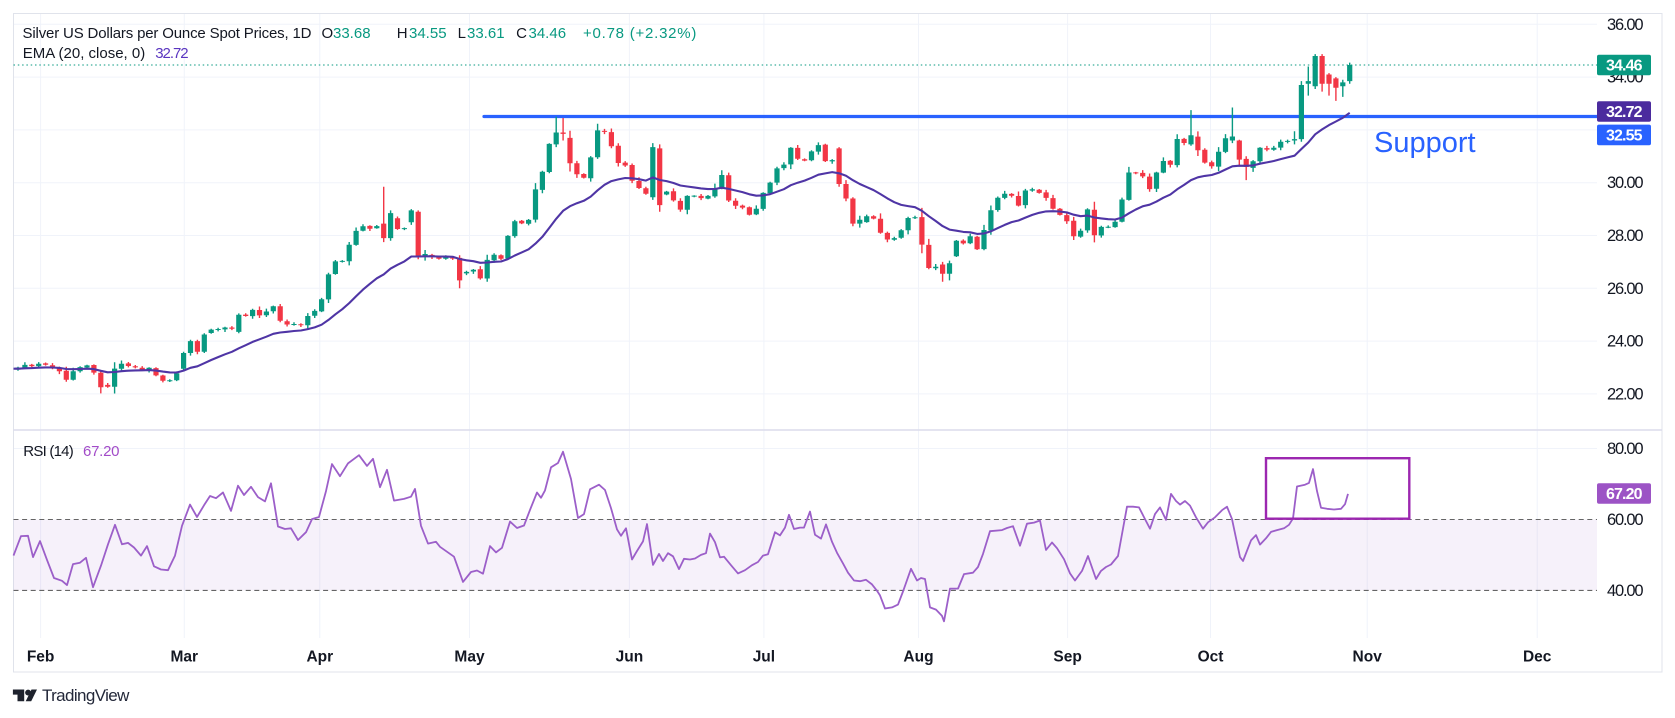  What do you see at coordinates (1625, 289) in the screenshot?
I see `svg-text: 26.00` at bounding box center [1625, 289].